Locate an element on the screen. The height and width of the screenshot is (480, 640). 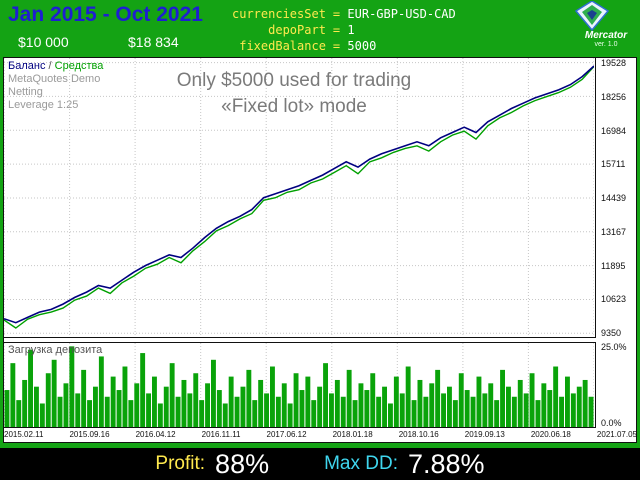
footer: Profit: 88% Max DD: 7.88% is located at coordinates (320, 464).